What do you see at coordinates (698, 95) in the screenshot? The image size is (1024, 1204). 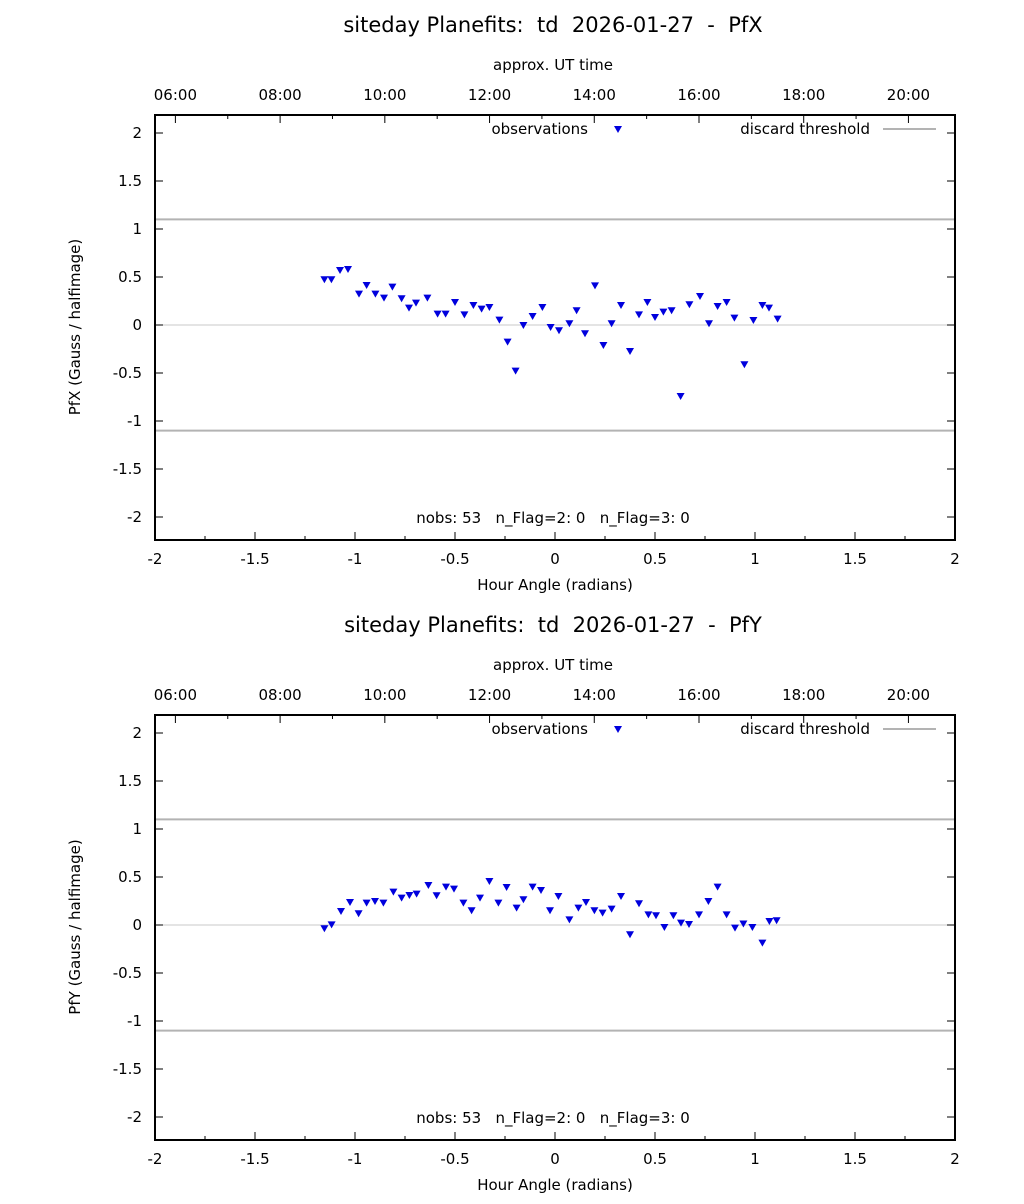 I see `ut-axis-tick-label: 16:00` at bounding box center [698, 95].